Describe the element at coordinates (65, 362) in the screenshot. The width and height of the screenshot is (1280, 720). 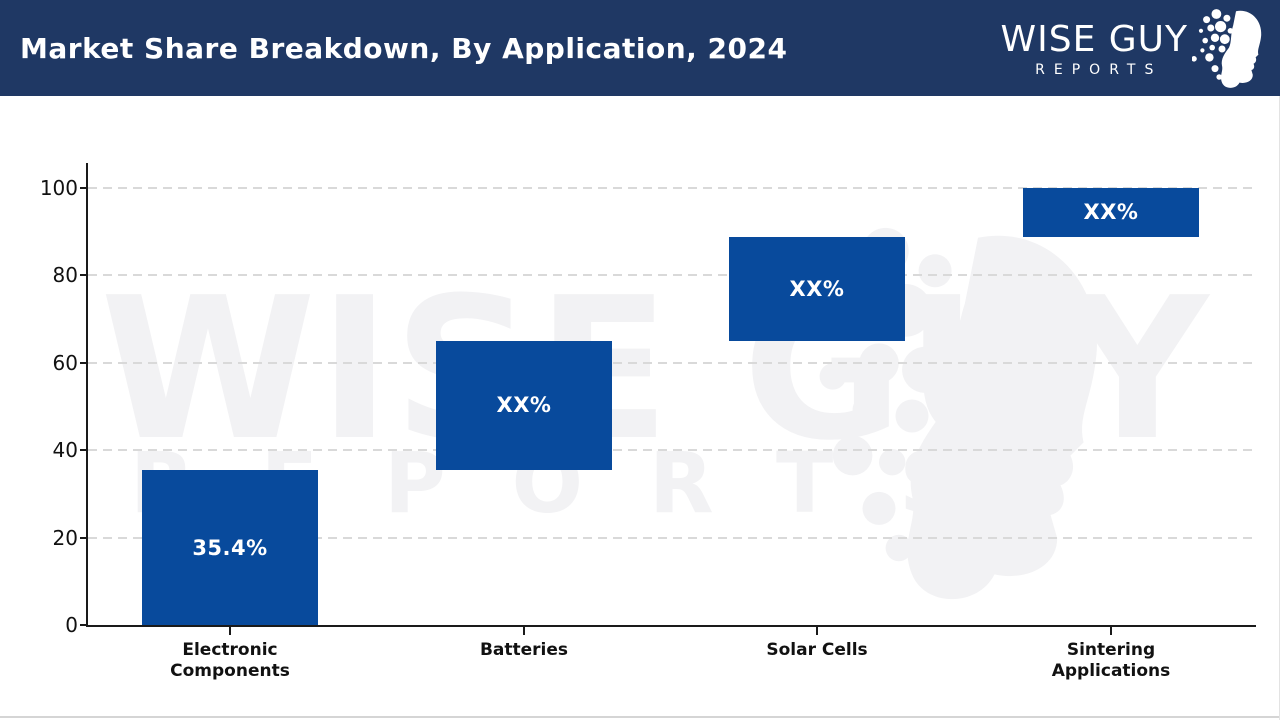
I see `y-tick-label: 60` at that location.